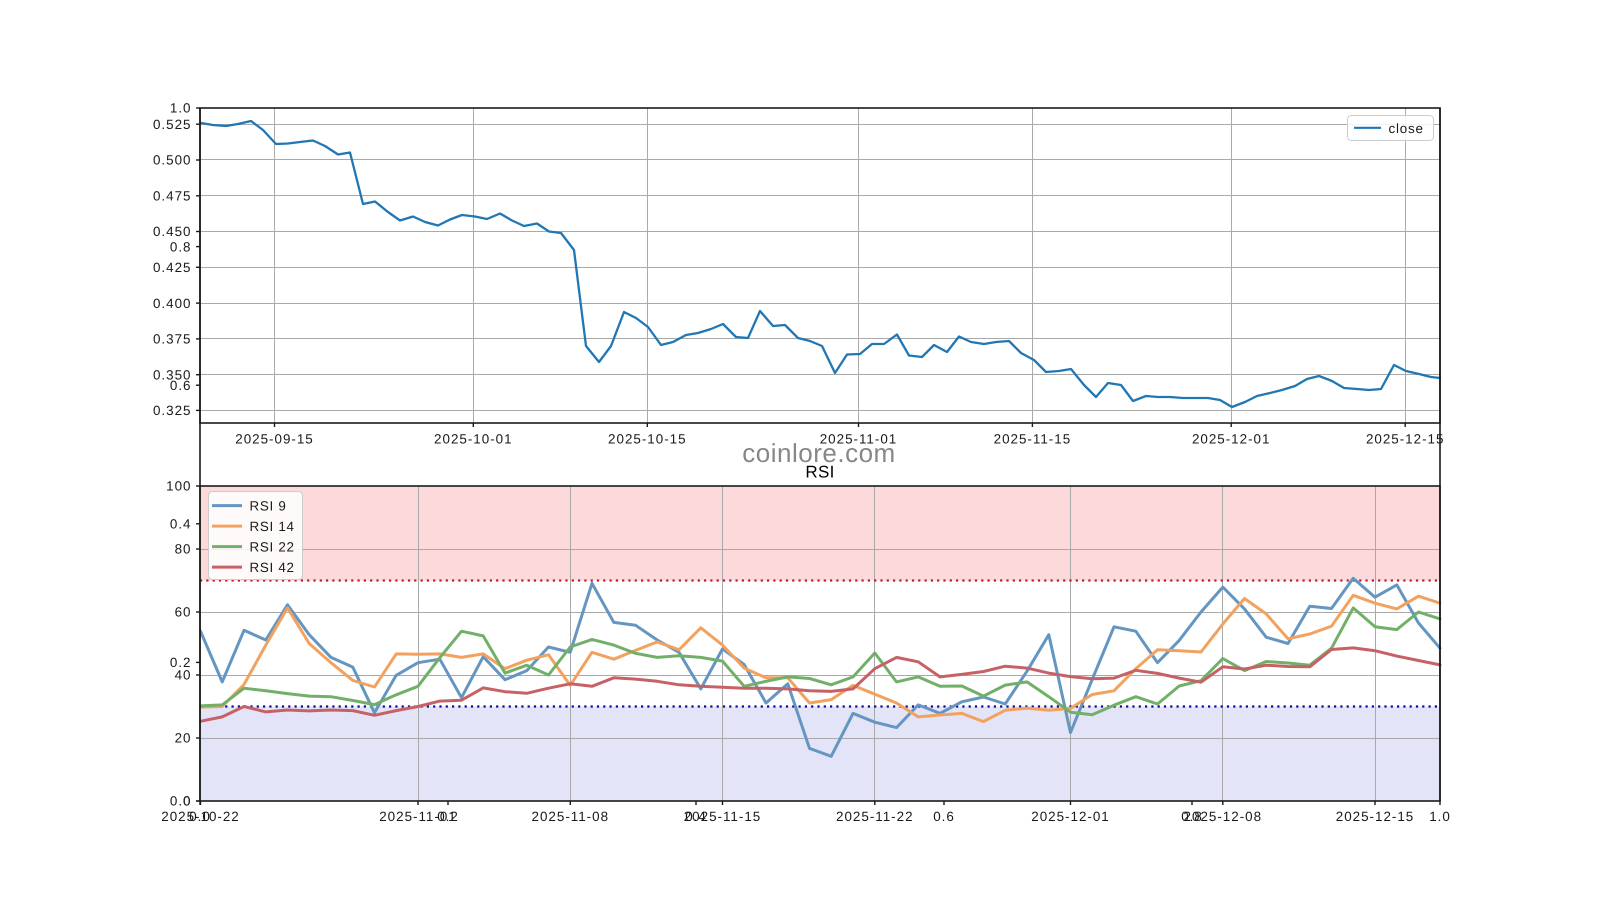  Describe the element at coordinates (172, 196) in the screenshot. I see `svg-text: 0.475` at that location.